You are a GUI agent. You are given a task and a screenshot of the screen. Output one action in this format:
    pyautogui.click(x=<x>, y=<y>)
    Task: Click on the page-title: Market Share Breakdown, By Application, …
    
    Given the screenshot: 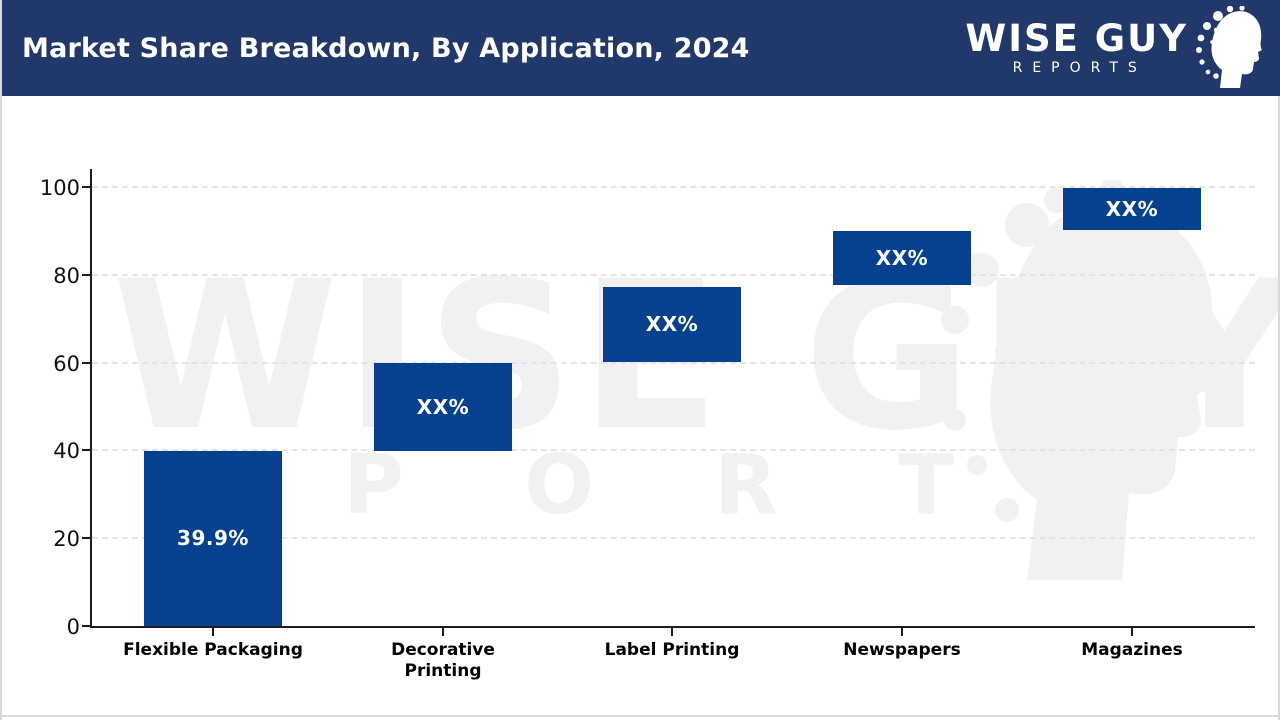 What is the action you would take?
    pyautogui.click(x=386, y=48)
    